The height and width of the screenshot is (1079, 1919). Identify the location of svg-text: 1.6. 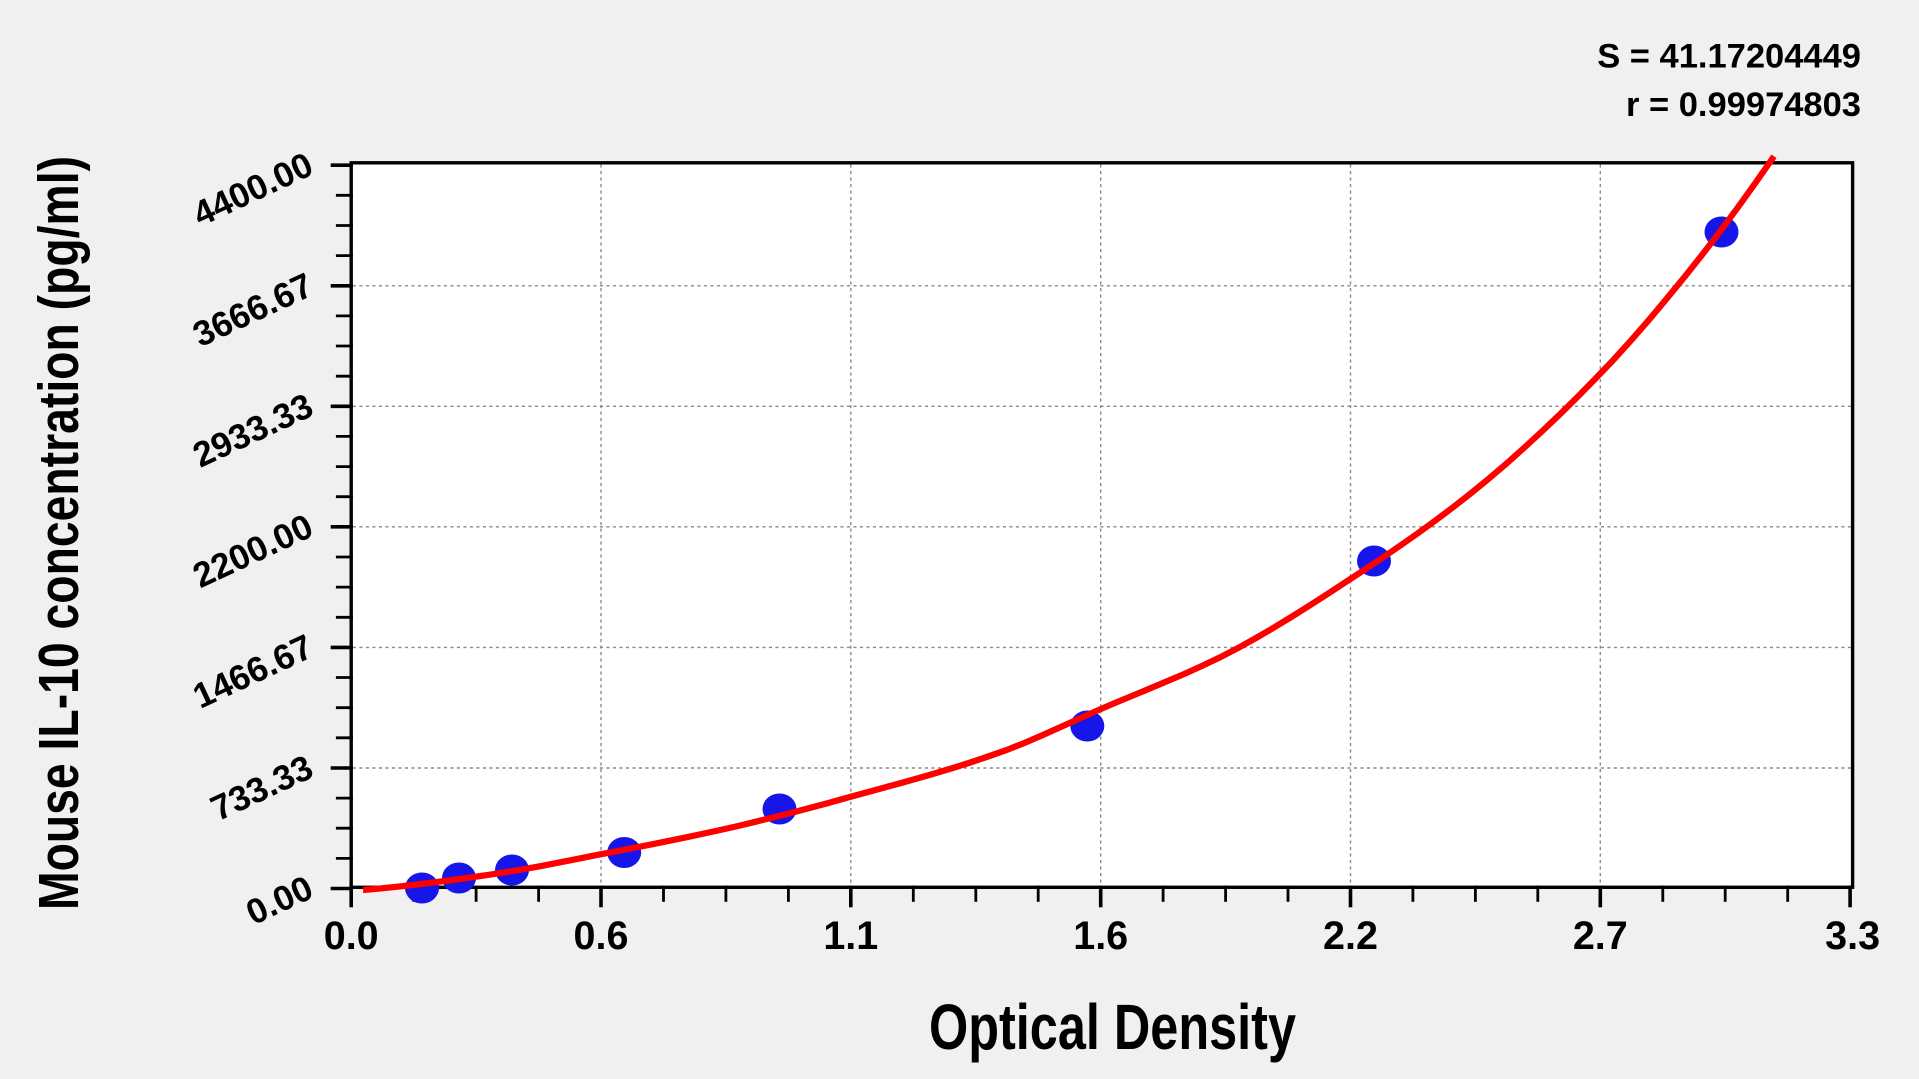
(1100, 936).